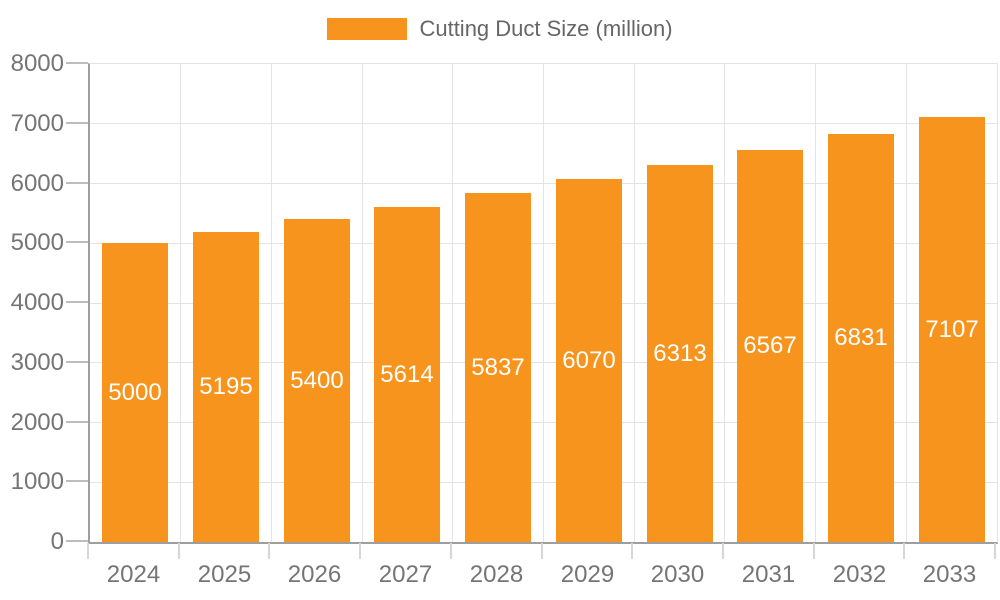  I want to click on y-axis-label: 4000, so click(37, 302).